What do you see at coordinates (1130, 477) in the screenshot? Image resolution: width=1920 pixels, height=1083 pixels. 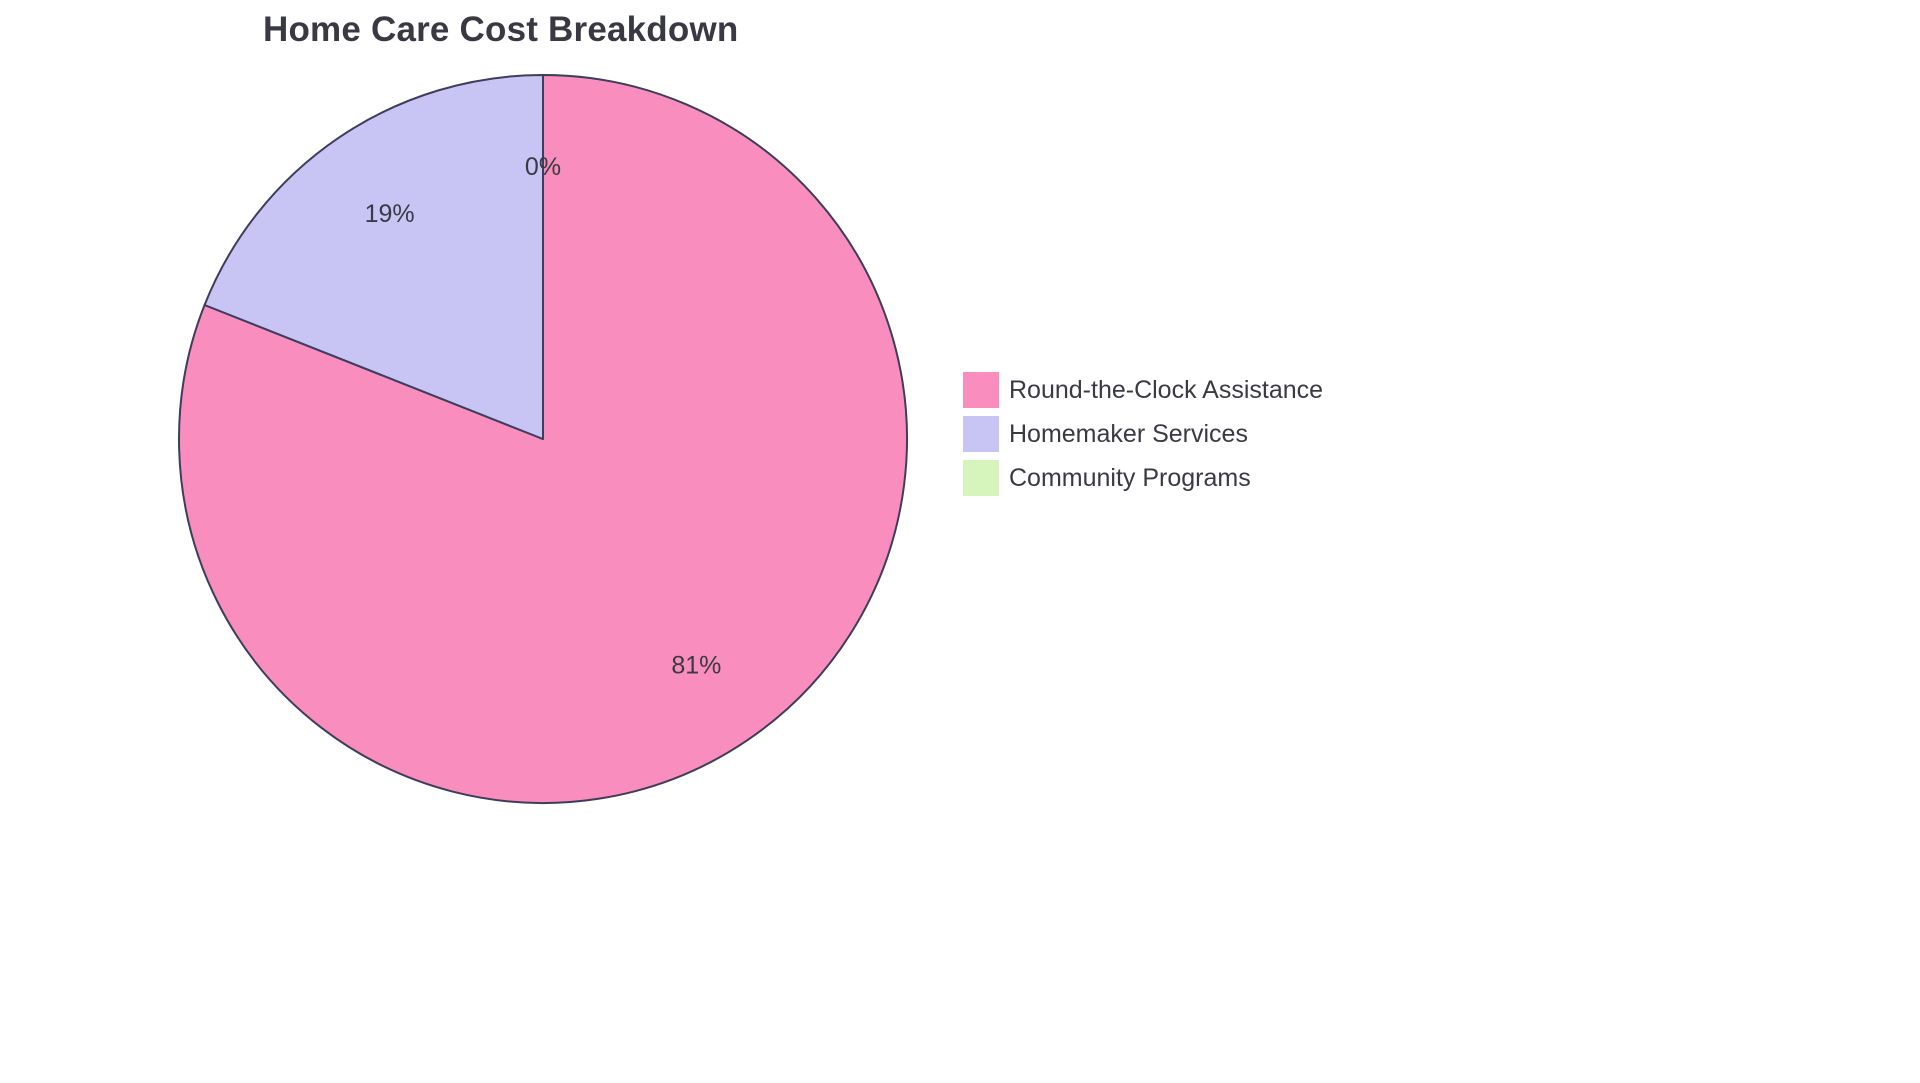 I see `legend-label-community-programs: Community Programs` at bounding box center [1130, 477].